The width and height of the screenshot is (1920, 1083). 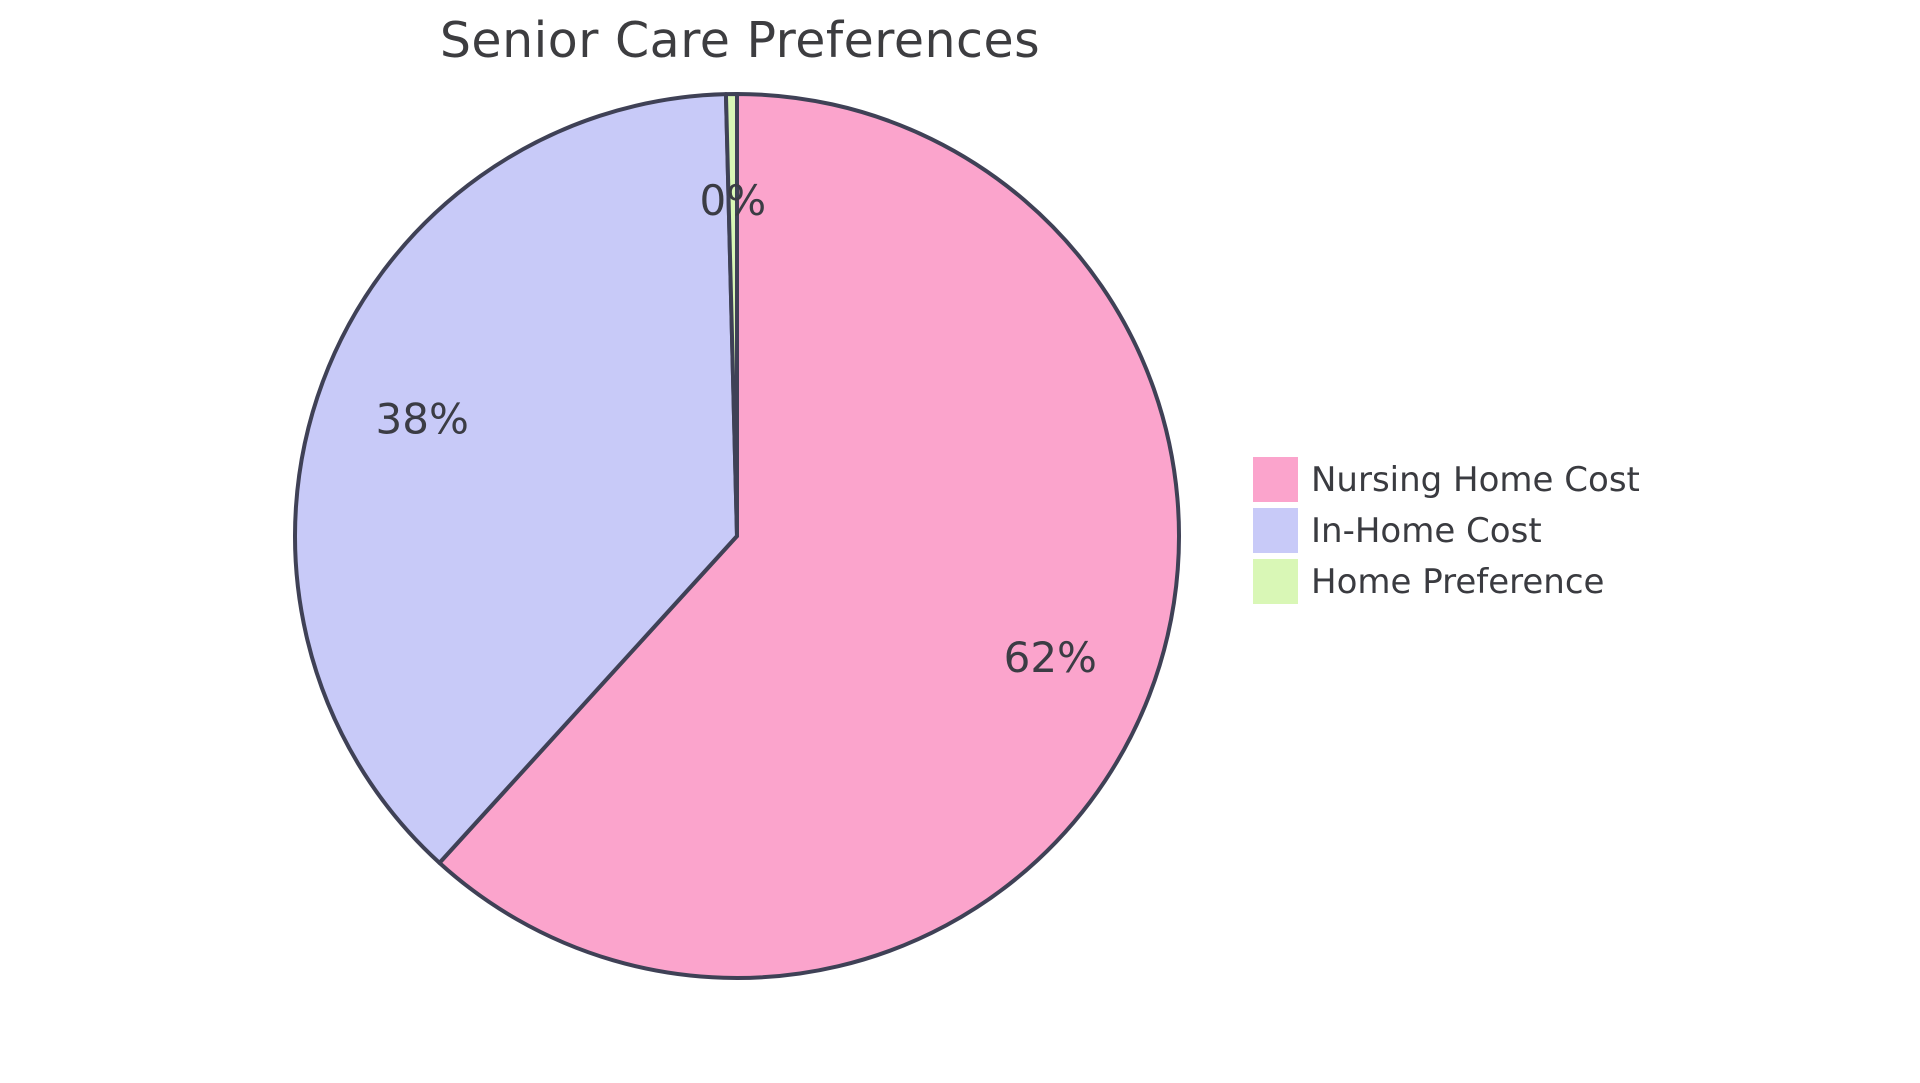 I want to click on pie-slice-home-preference, so click(x=731, y=315).